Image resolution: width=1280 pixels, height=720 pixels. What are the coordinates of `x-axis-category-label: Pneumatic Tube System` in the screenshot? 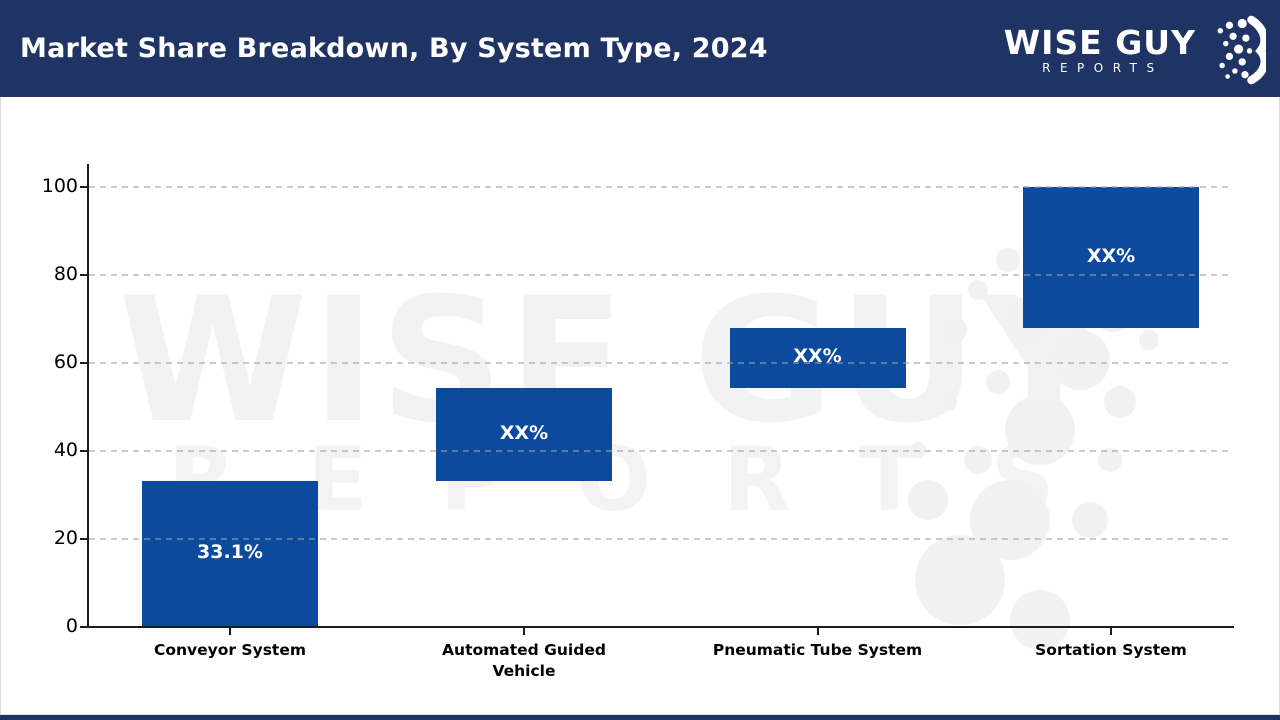 It's located at (817, 650).